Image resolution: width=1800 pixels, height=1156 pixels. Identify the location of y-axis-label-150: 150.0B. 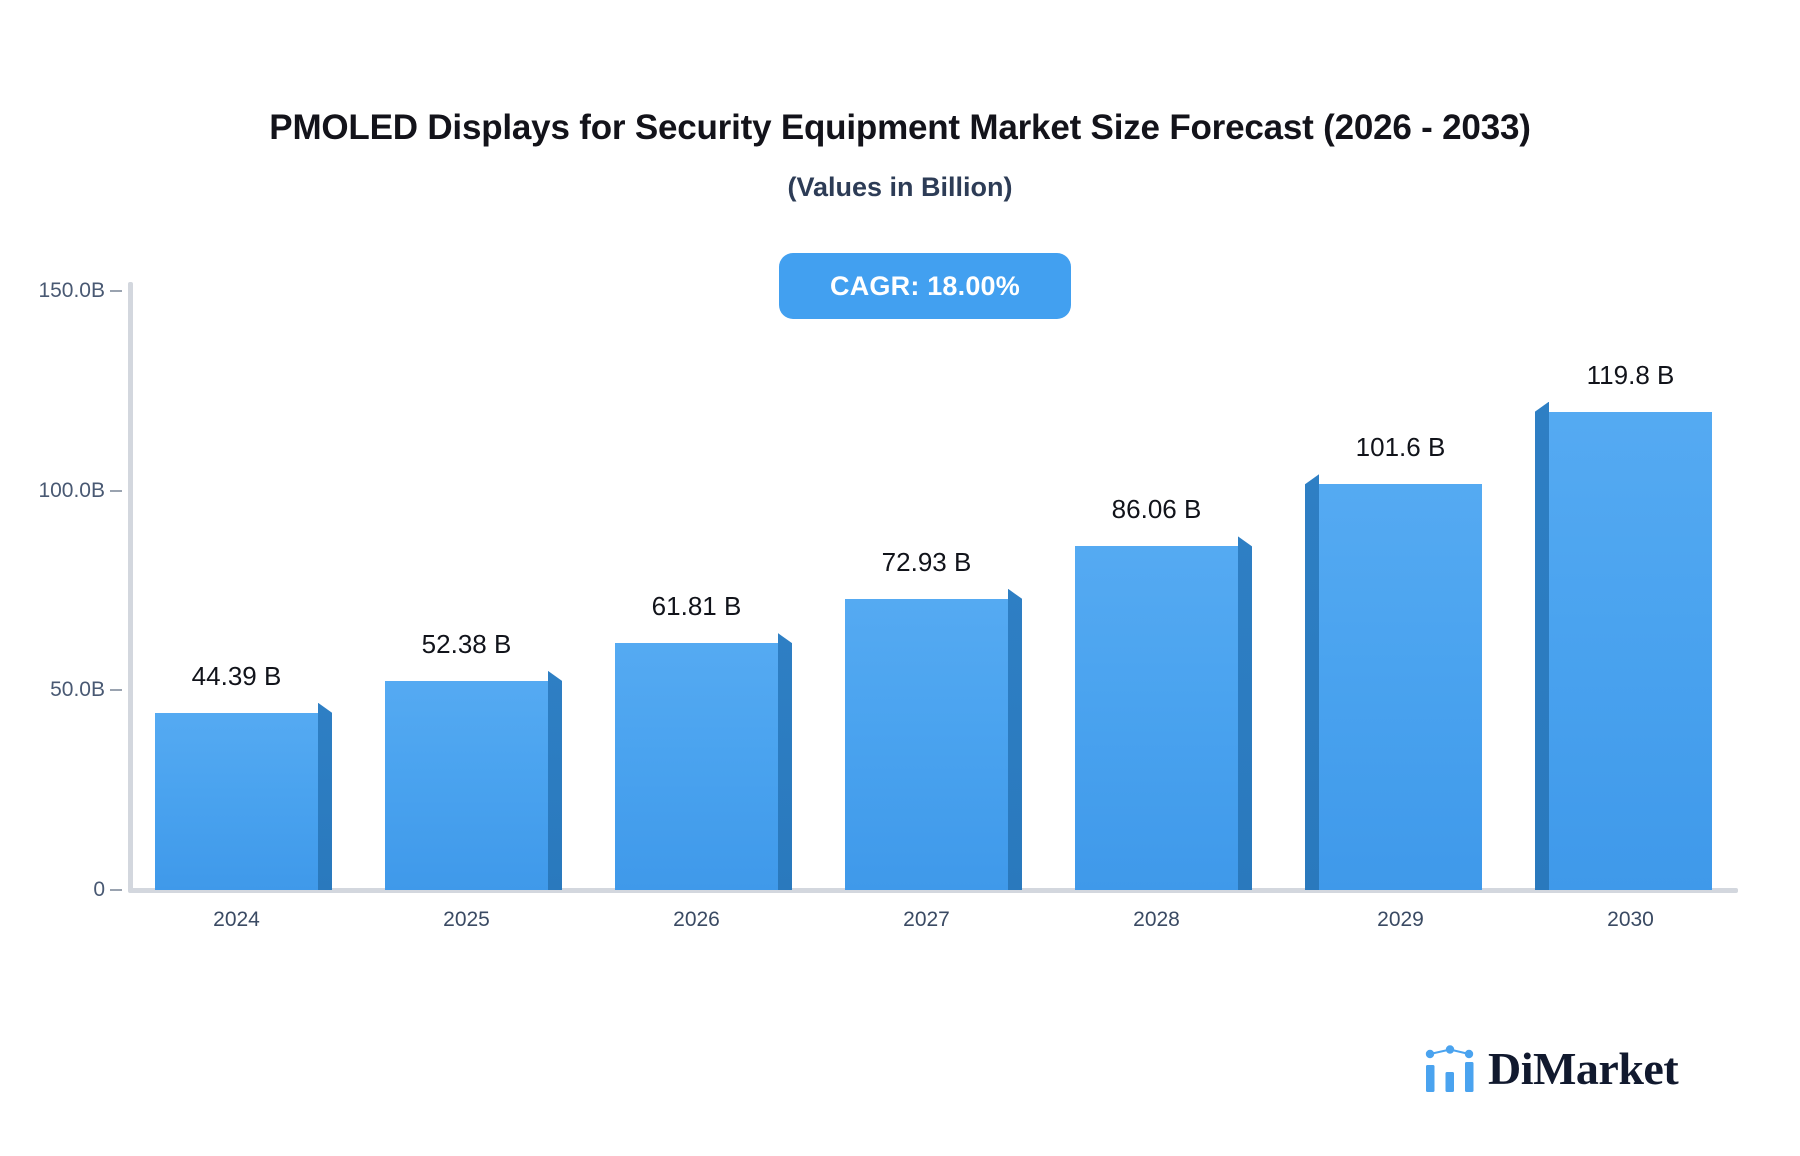
(71, 290).